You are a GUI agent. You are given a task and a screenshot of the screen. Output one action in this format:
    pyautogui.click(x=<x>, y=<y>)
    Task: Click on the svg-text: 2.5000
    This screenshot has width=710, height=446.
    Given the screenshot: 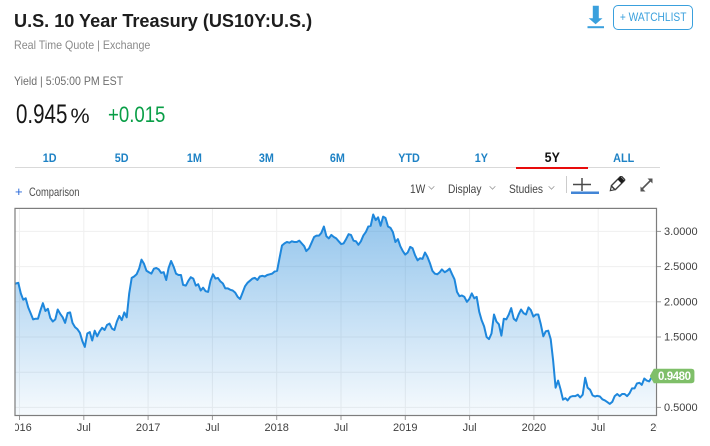 What is the action you would take?
    pyautogui.click(x=681, y=267)
    